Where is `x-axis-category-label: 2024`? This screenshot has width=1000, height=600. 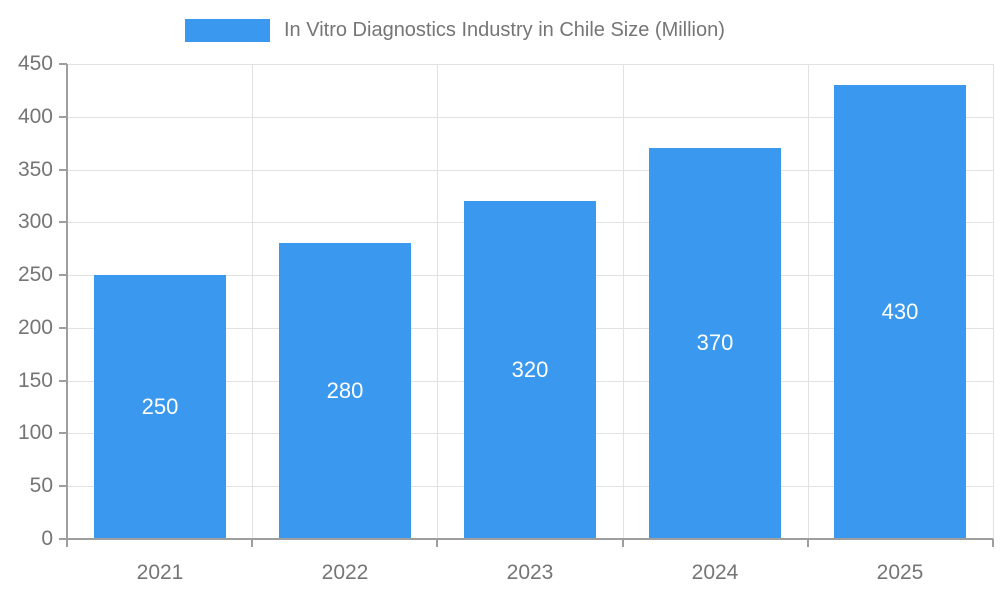 x-axis-category-label: 2024 is located at coordinates (715, 572).